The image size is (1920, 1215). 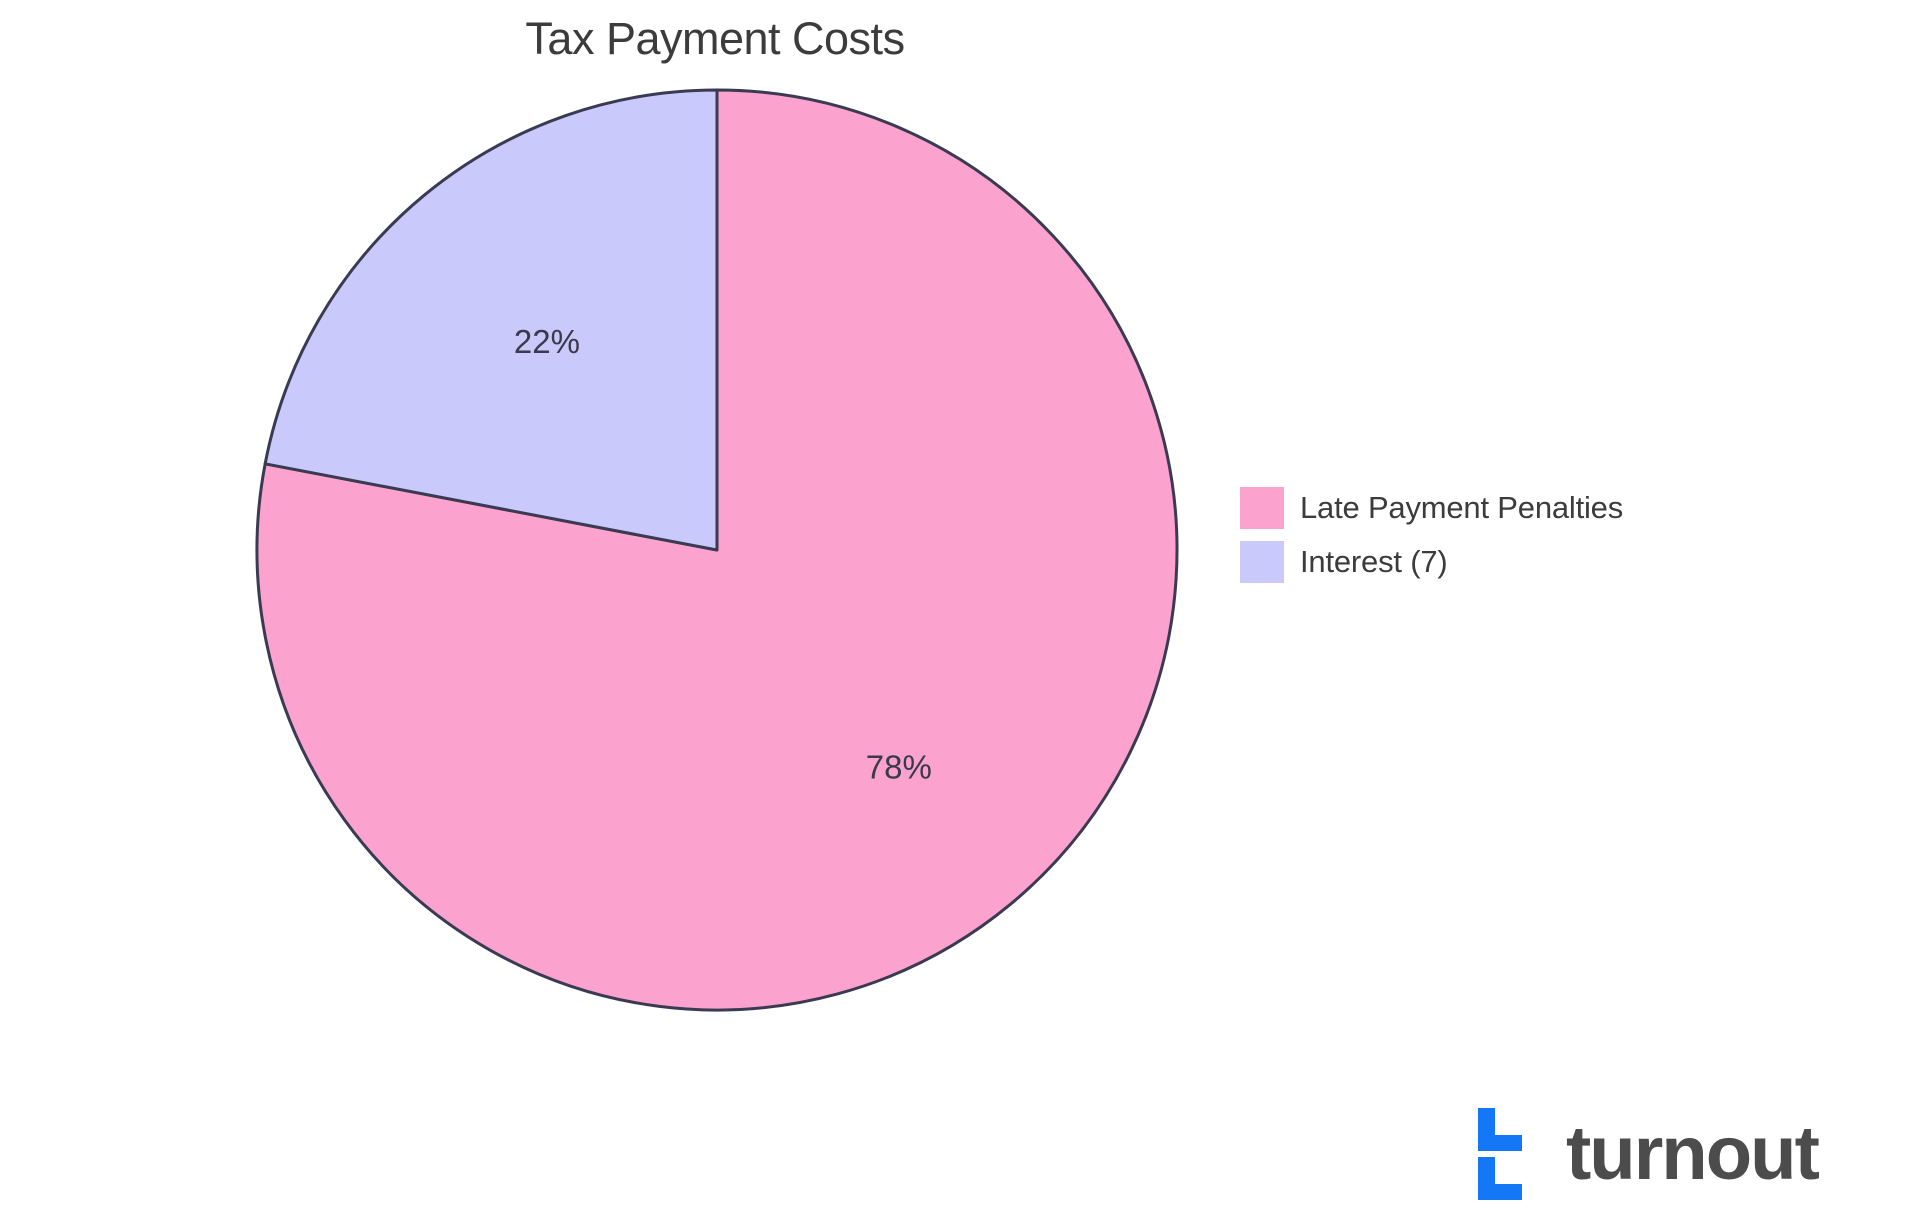 I want to click on brand-logo: turnout, so click(x=1649, y=1154).